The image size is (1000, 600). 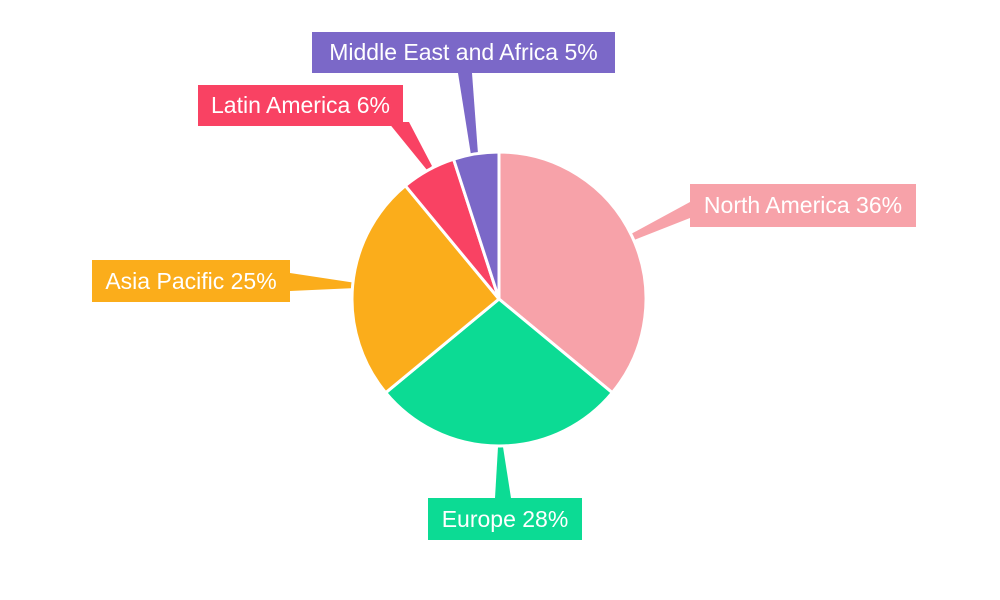 What do you see at coordinates (463, 52) in the screenshot?
I see `pie-label-middle-east-and-africa: Middle East and Africa 5%` at bounding box center [463, 52].